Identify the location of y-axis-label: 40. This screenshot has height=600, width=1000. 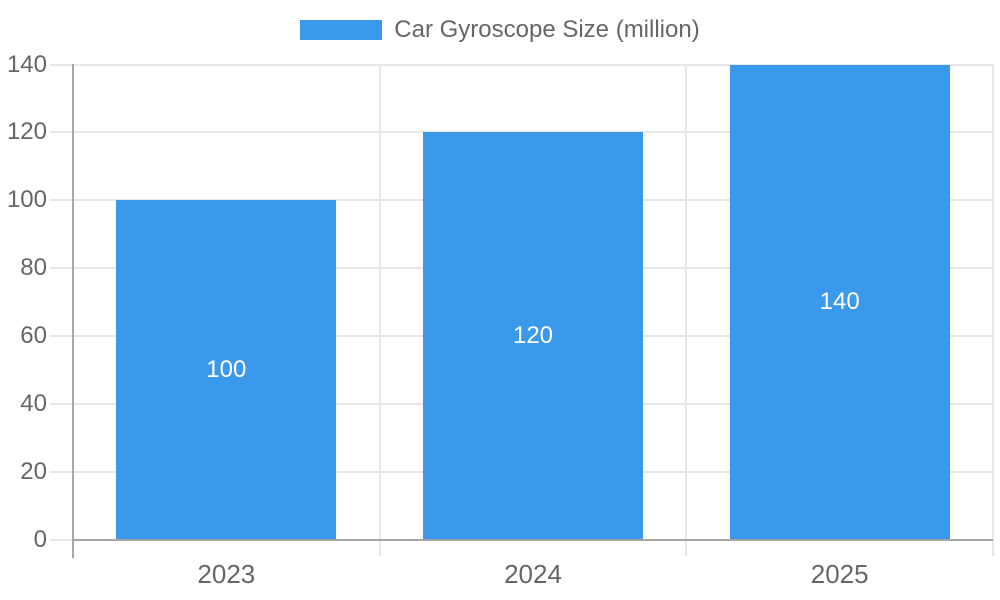
(33, 404).